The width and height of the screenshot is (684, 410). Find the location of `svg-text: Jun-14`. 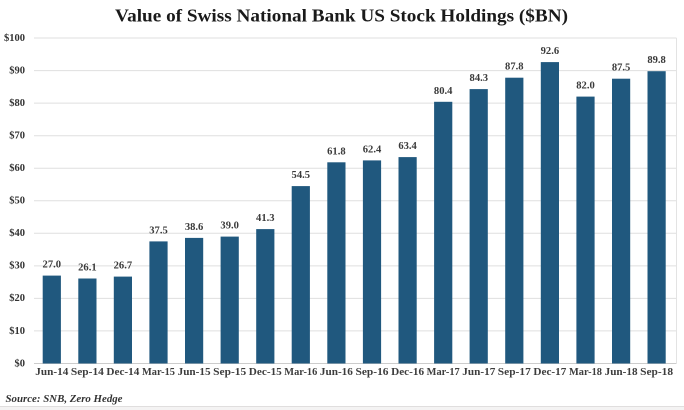

svg-text: Jun-14 is located at coordinates (51, 372).